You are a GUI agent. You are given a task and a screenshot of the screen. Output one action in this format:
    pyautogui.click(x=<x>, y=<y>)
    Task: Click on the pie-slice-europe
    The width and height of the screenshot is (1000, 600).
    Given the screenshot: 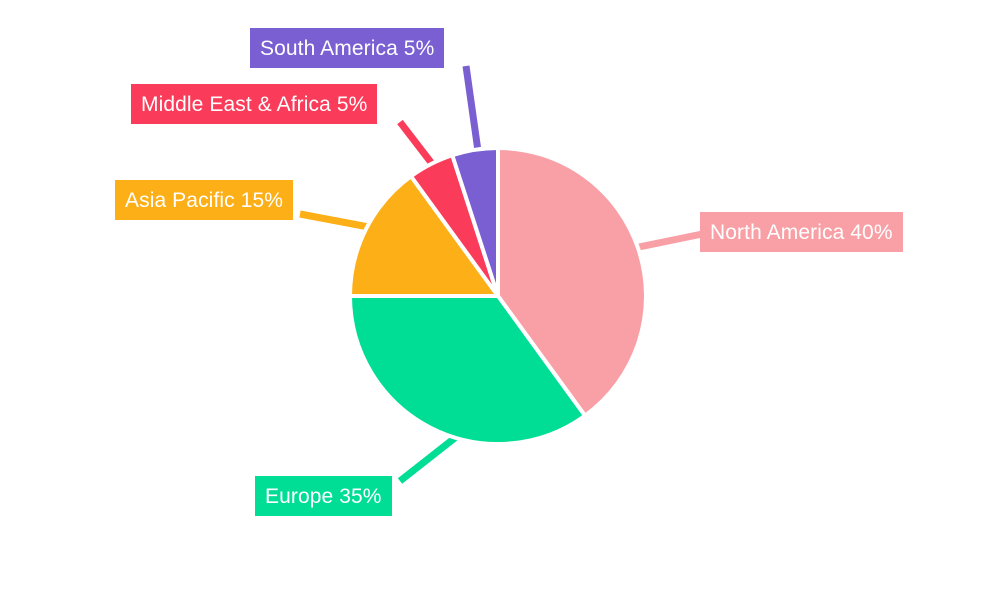 What is the action you would take?
    pyautogui.click(x=467, y=370)
    